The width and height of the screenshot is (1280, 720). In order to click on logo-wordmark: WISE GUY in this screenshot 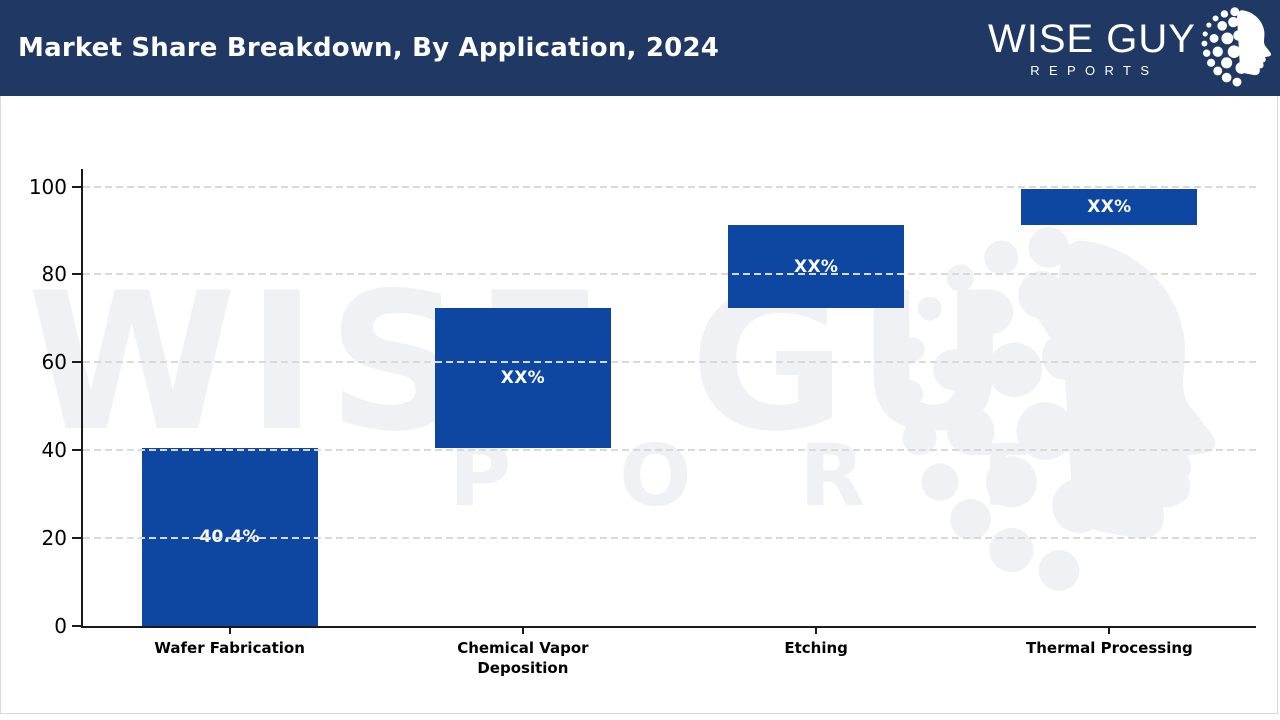, I will do `click(1091, 38)`.